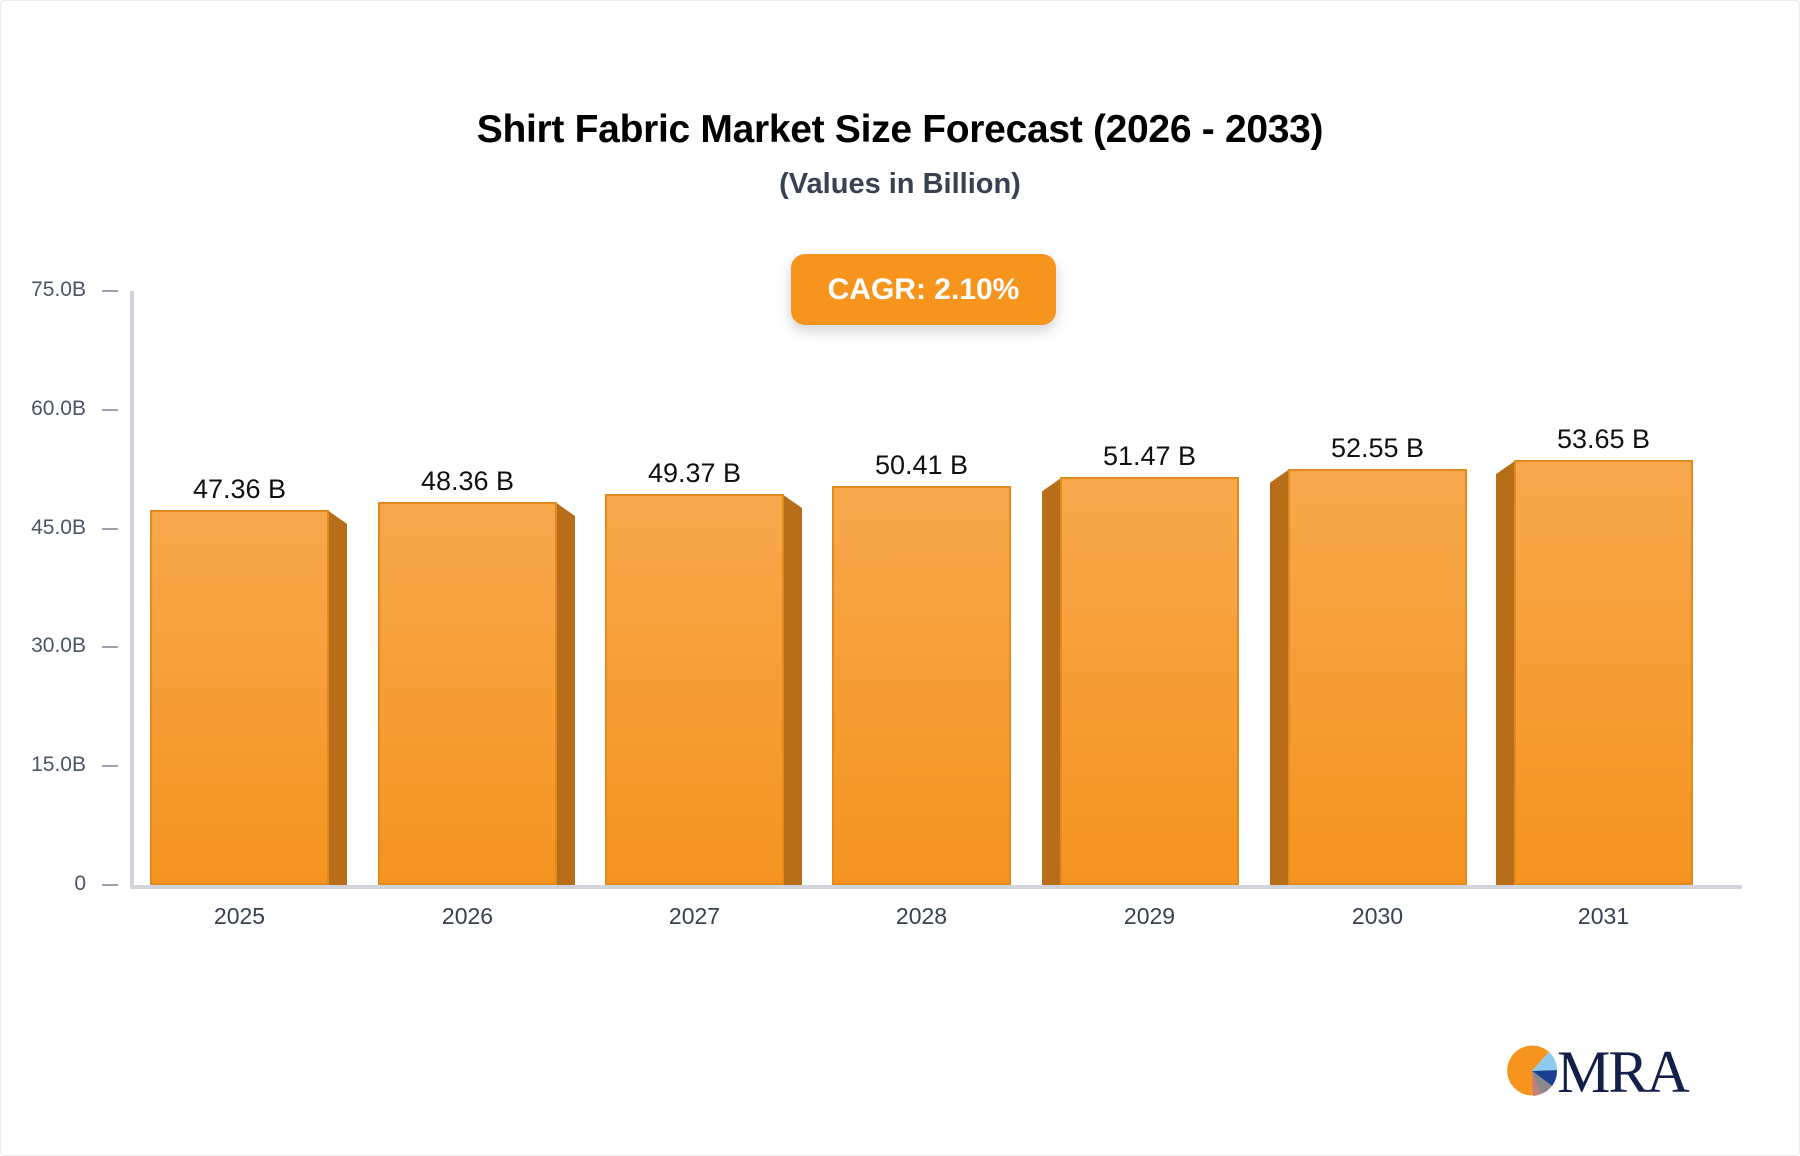 This screenshot has height=1156, width=1800. I want to click on bar-2031, so click(1594, 672).